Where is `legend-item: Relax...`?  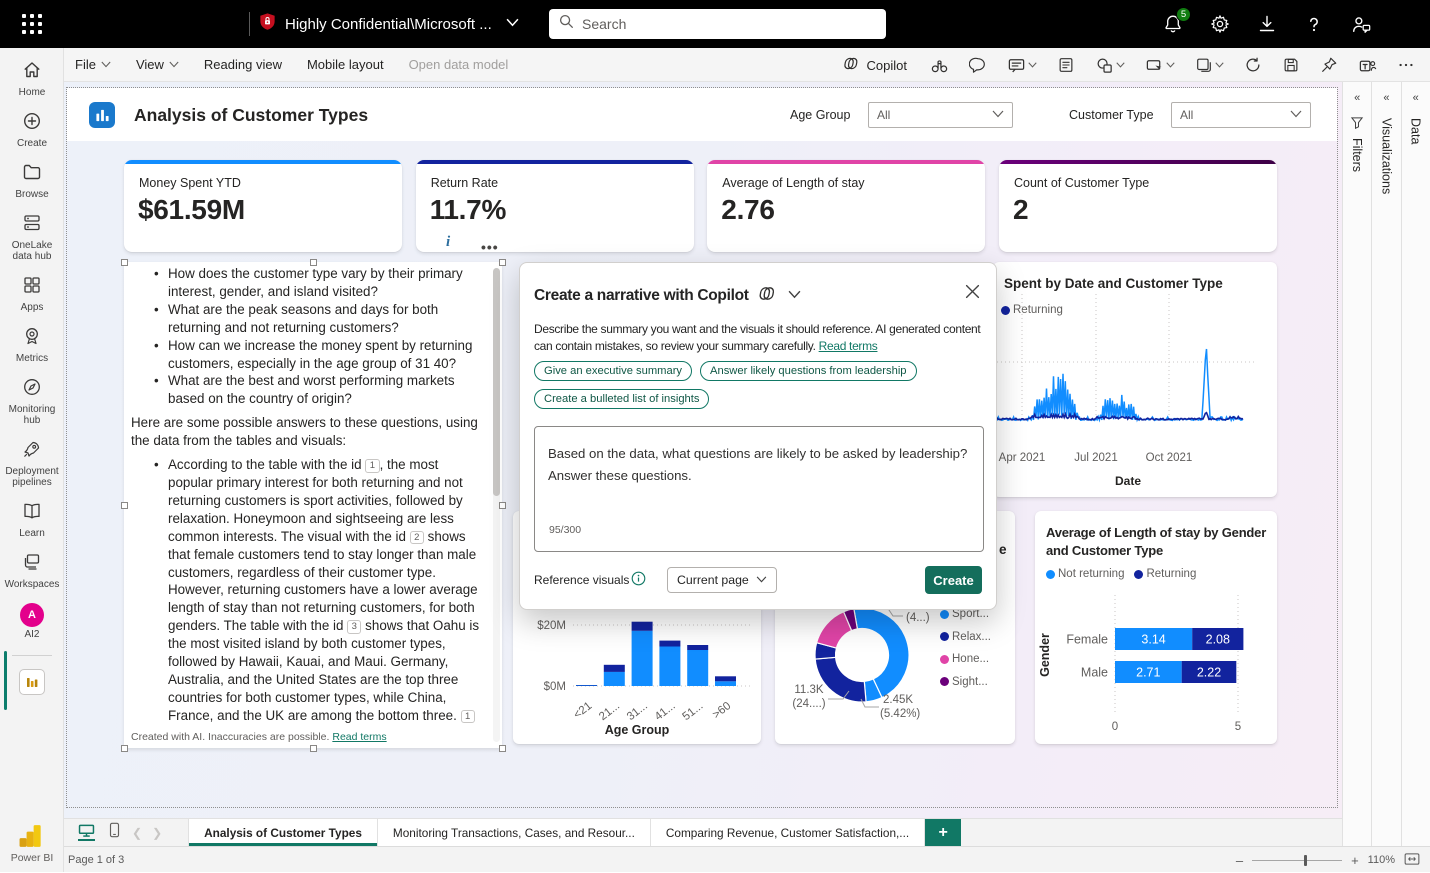
legend-item: Relax... is located at coordinates (965, 637).